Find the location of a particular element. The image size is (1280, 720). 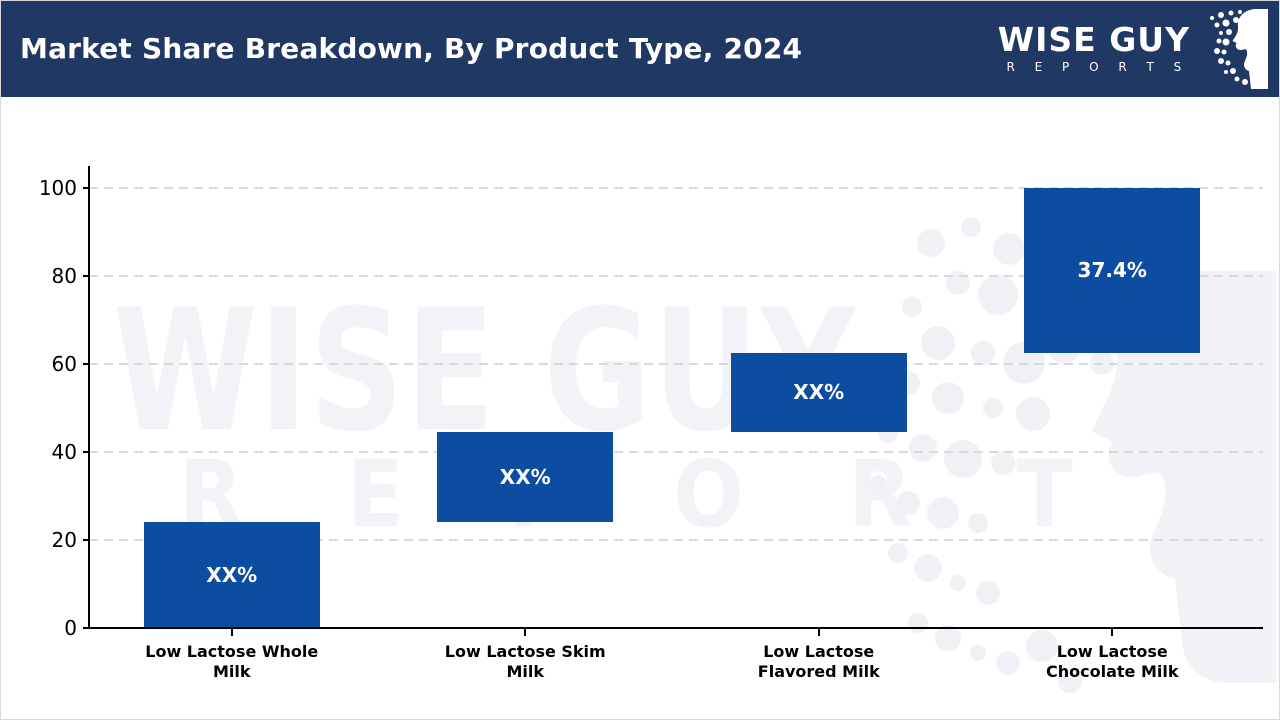

y-tick-label: 80 is located at coordinates (64, 276).